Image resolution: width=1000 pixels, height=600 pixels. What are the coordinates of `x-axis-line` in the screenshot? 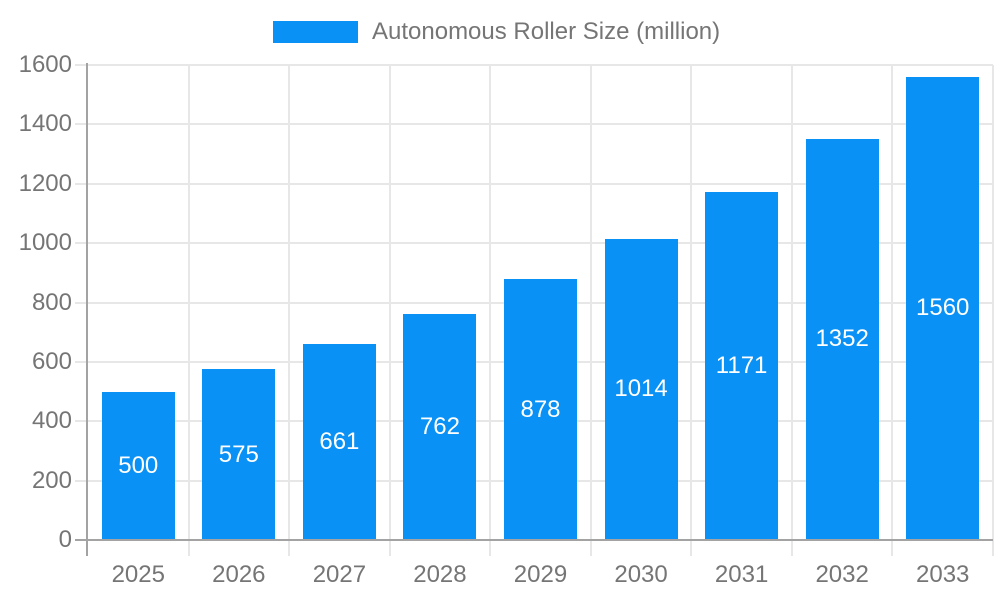 It's located at (534, 540).